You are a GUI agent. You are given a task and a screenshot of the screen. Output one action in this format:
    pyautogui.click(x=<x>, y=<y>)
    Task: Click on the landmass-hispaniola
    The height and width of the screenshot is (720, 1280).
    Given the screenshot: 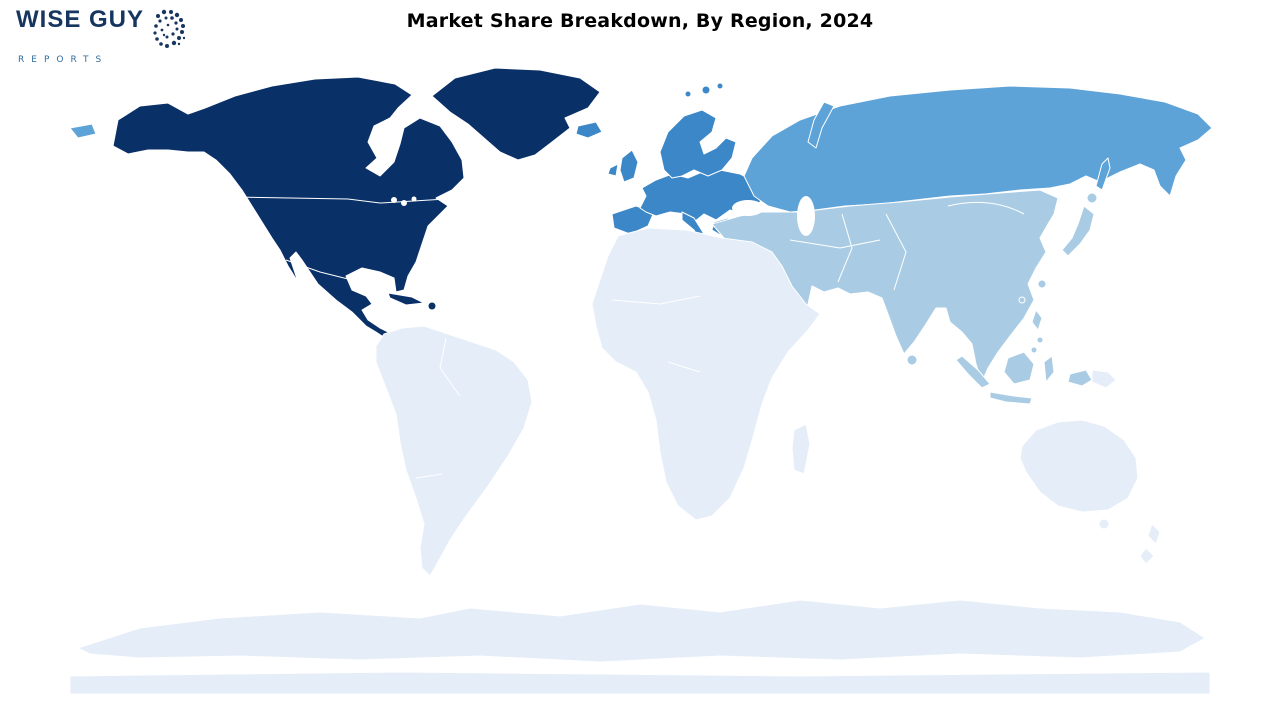 What is the action you would take?
    pyautogui.click(x=432, y=306)
    